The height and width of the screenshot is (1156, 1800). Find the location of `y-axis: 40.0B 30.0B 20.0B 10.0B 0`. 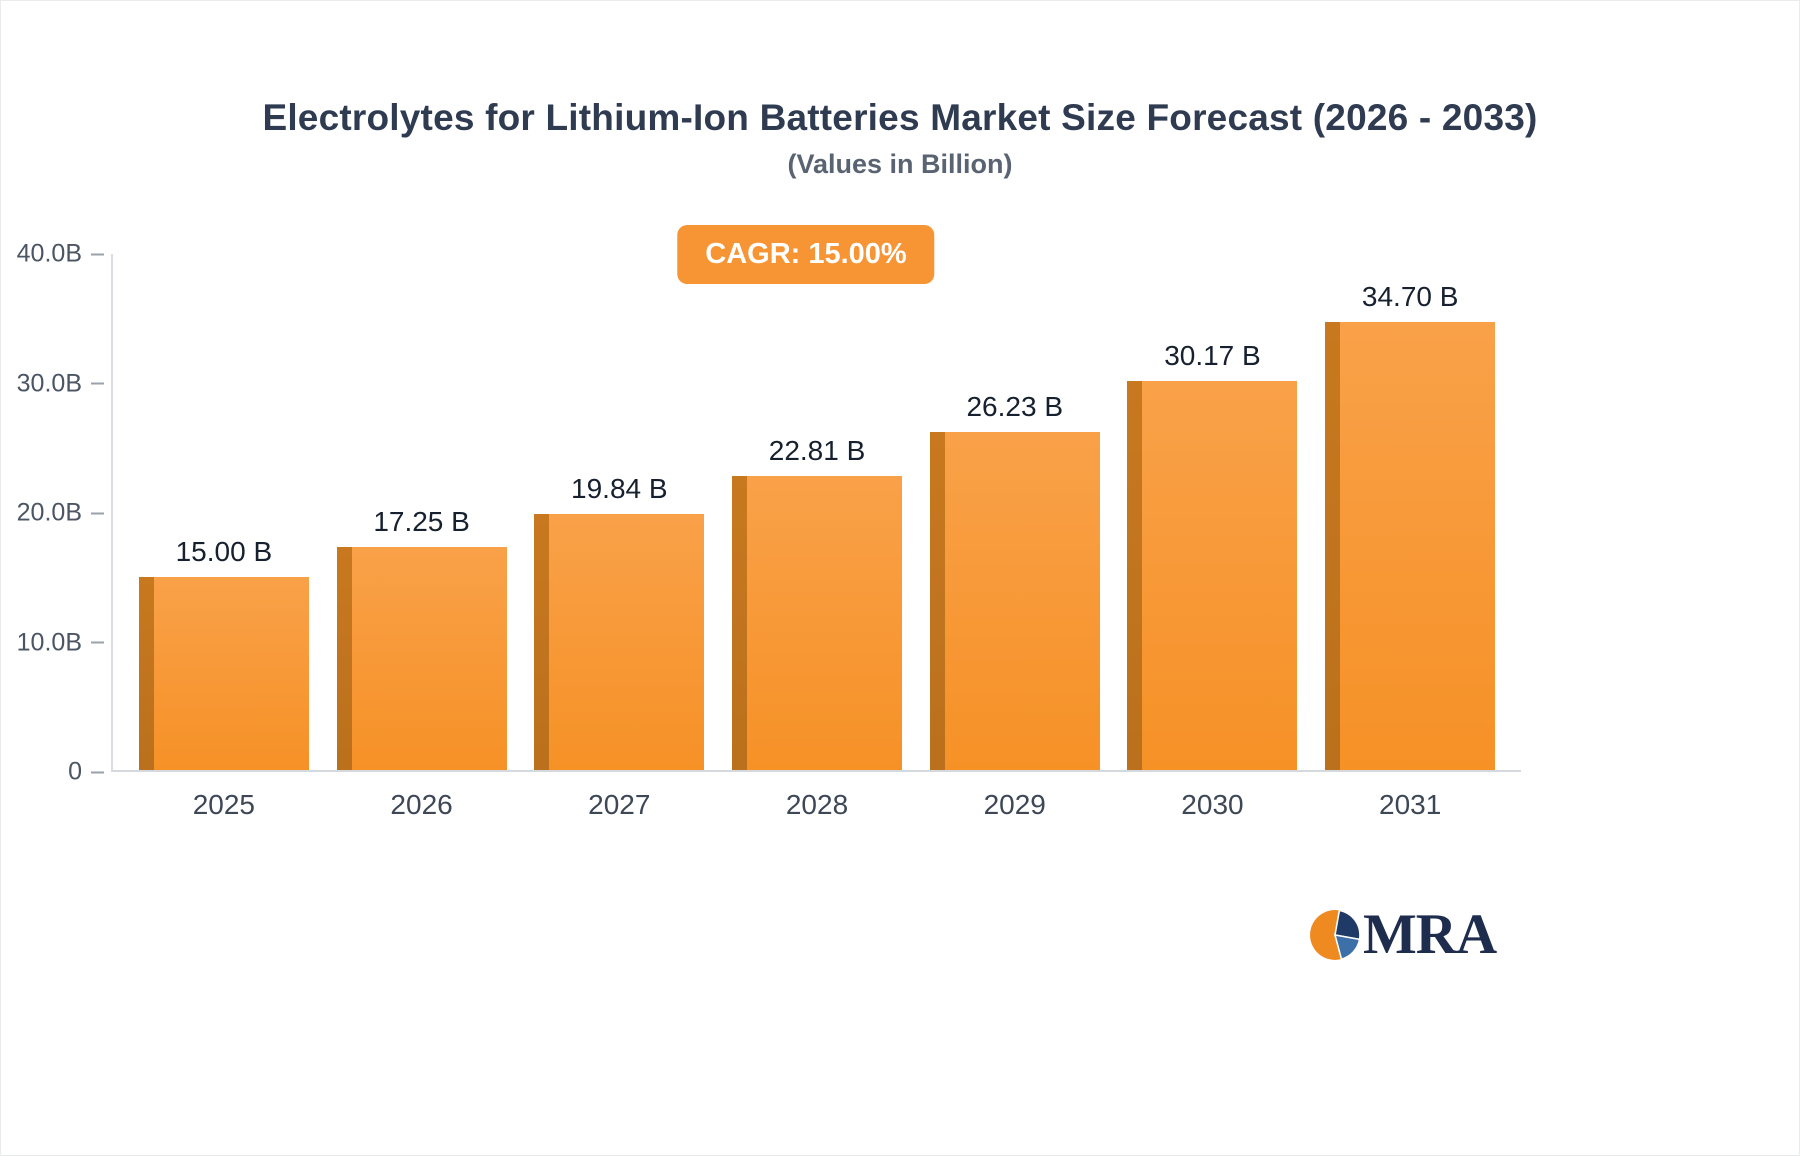

y-axis: 40.0B 30.0B 20.0B 10.0B 0 is located at coordinates (56, 513).